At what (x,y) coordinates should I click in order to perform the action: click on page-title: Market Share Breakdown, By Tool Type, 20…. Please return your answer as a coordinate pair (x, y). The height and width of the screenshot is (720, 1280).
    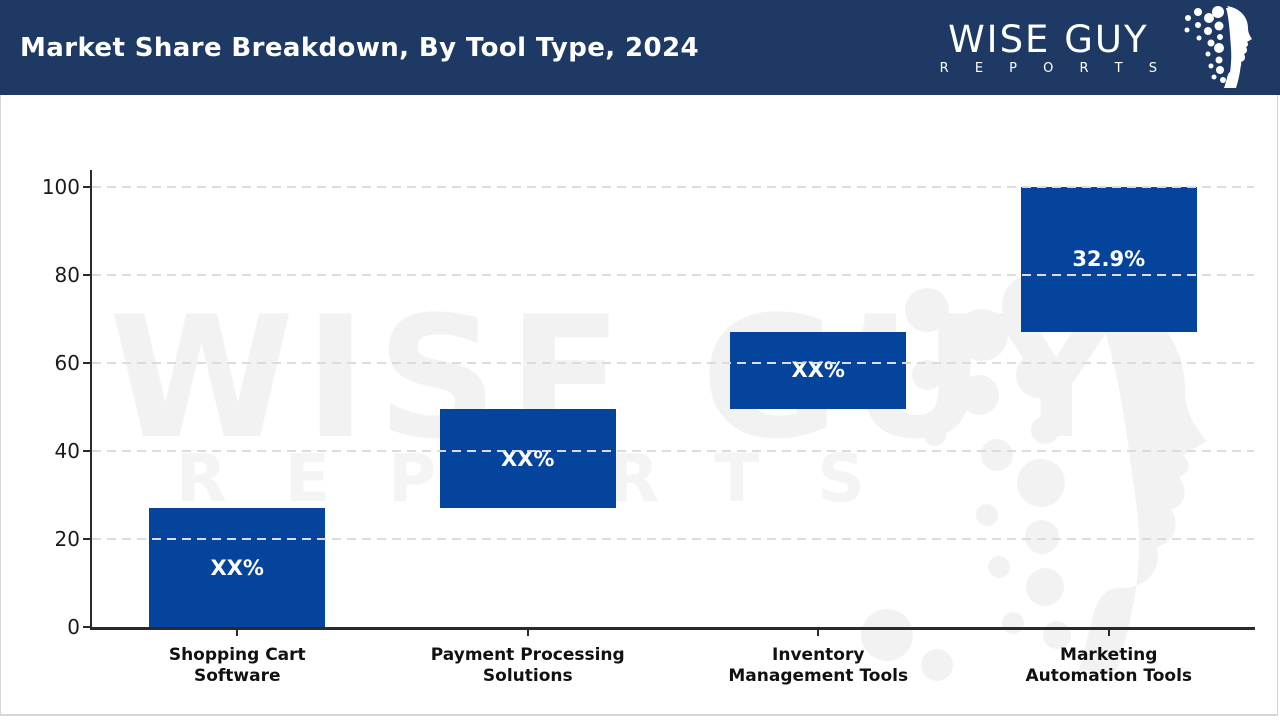
    Looking at the image, I should click on (359, 47).